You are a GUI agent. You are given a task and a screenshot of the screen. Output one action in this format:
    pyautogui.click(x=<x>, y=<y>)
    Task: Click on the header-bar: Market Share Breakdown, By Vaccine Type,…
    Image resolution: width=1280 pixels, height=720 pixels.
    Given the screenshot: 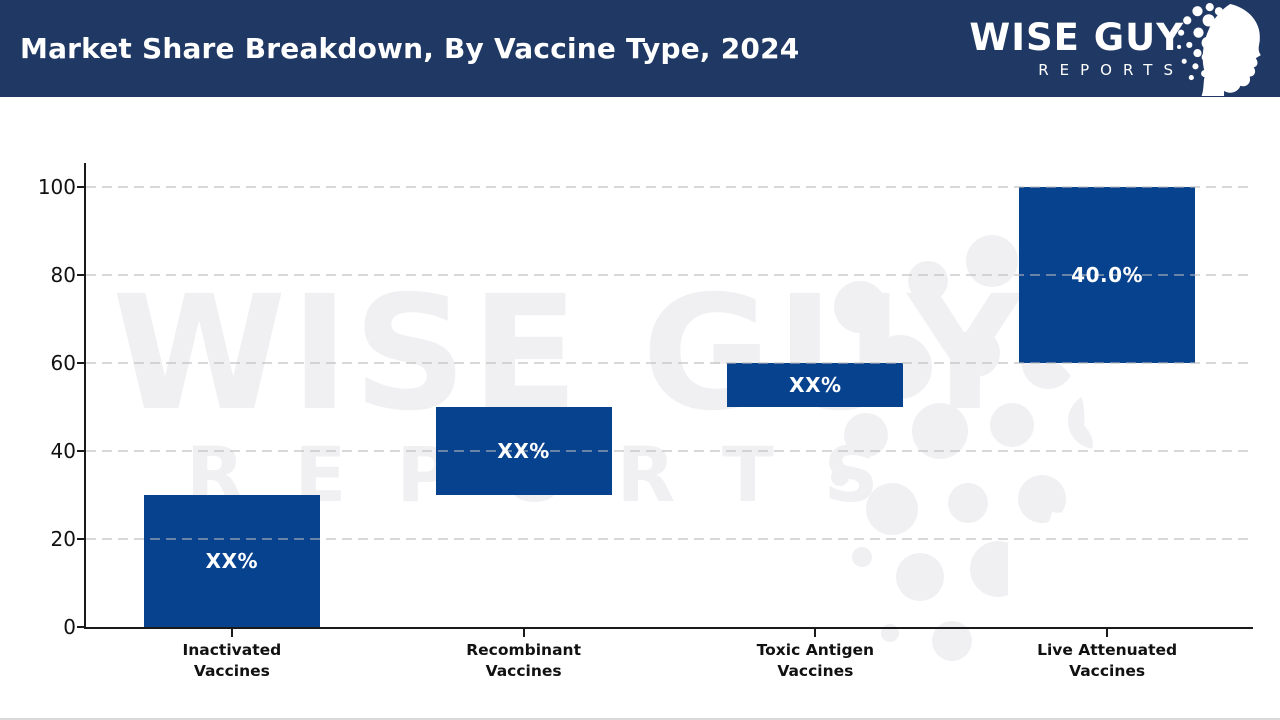 What is the action you would take?
    pyautogui.click(x=640, y=48)
    